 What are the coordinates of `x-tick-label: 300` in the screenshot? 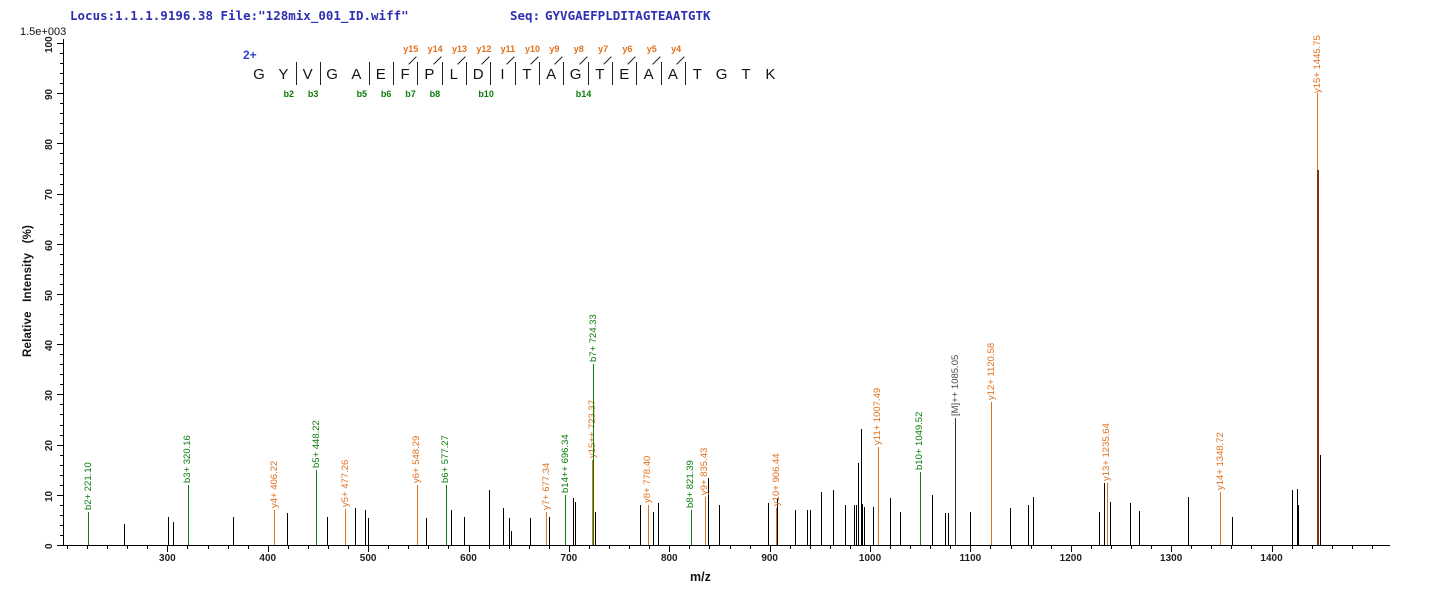 It's located at (167, 558).